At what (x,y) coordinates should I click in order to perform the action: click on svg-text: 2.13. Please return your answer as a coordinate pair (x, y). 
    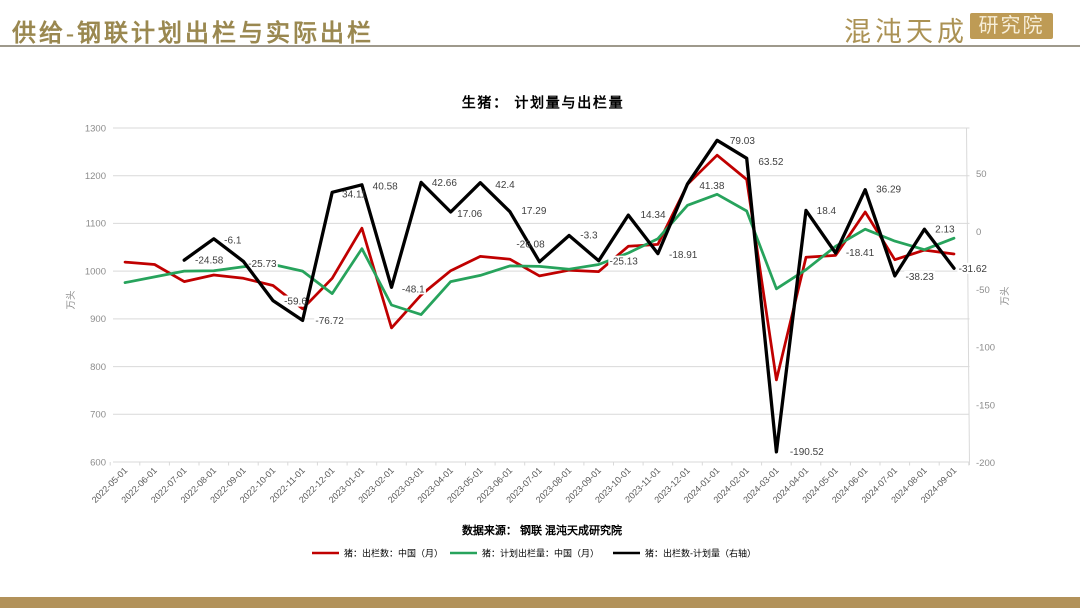
    Looking at the image, I should click on (945, 230).